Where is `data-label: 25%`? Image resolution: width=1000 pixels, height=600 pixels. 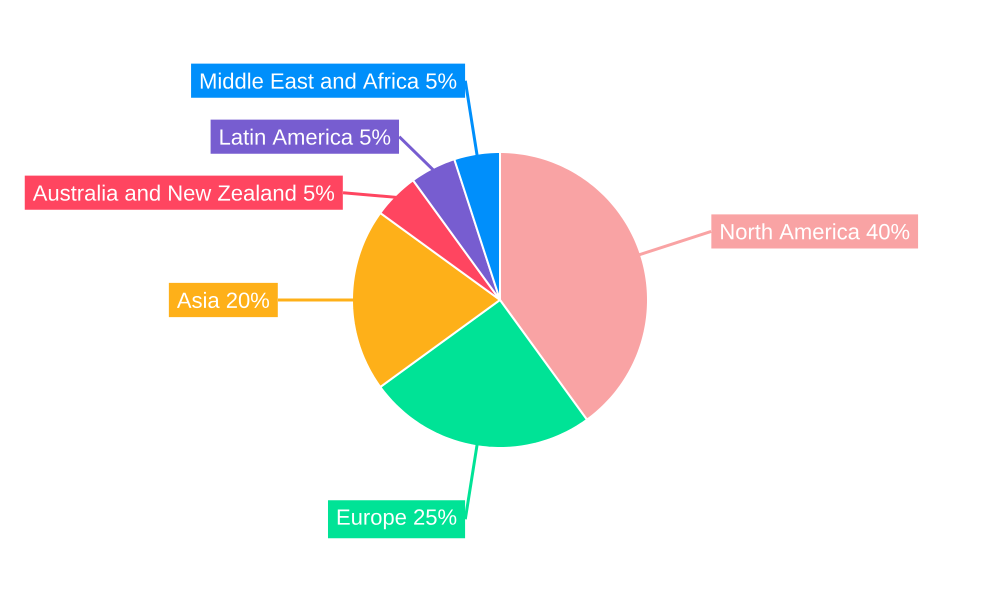 data-label: 25% is located at coordinates (435, 517).